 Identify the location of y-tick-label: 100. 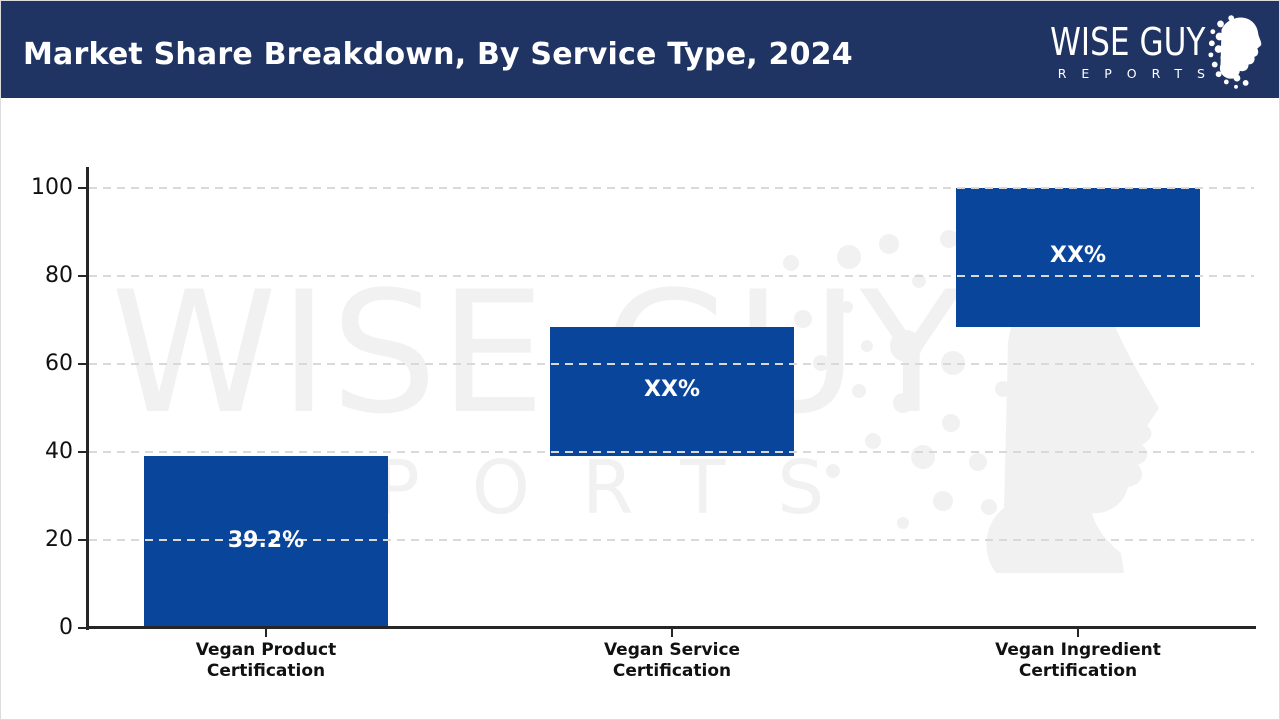
(52, 187).